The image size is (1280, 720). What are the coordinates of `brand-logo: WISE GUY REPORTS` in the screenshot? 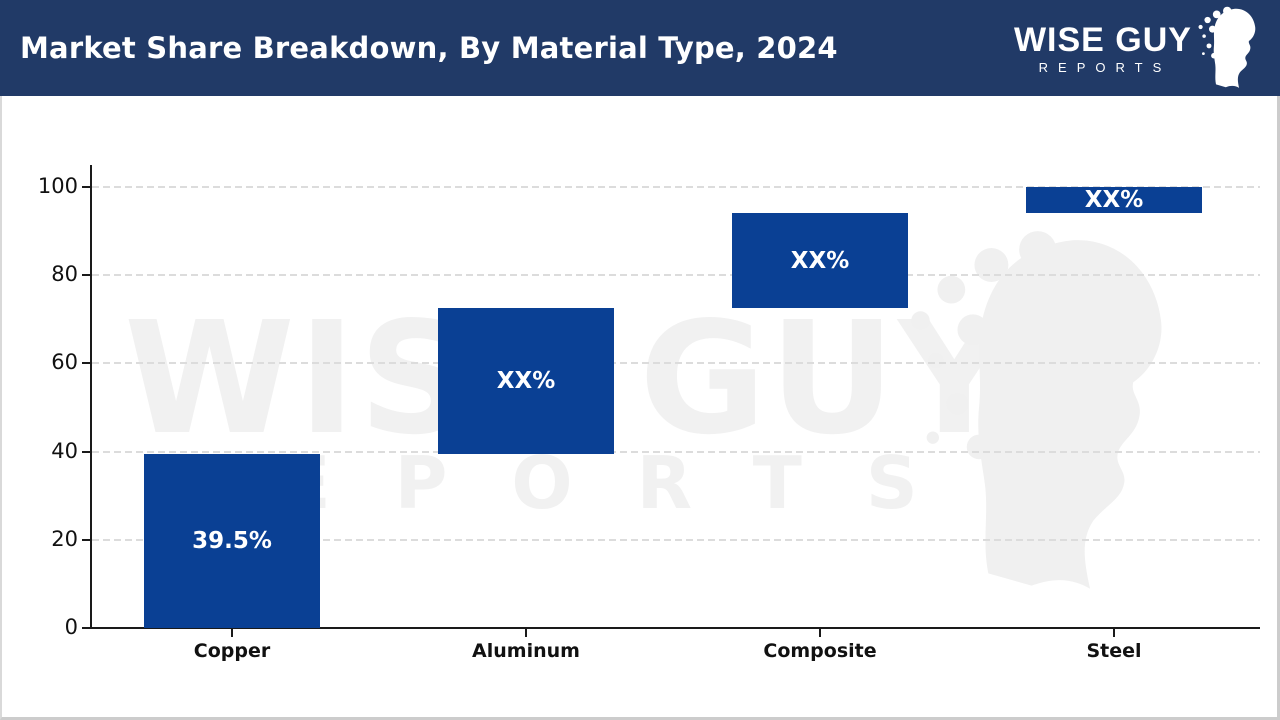 It's located at (1140, 48).